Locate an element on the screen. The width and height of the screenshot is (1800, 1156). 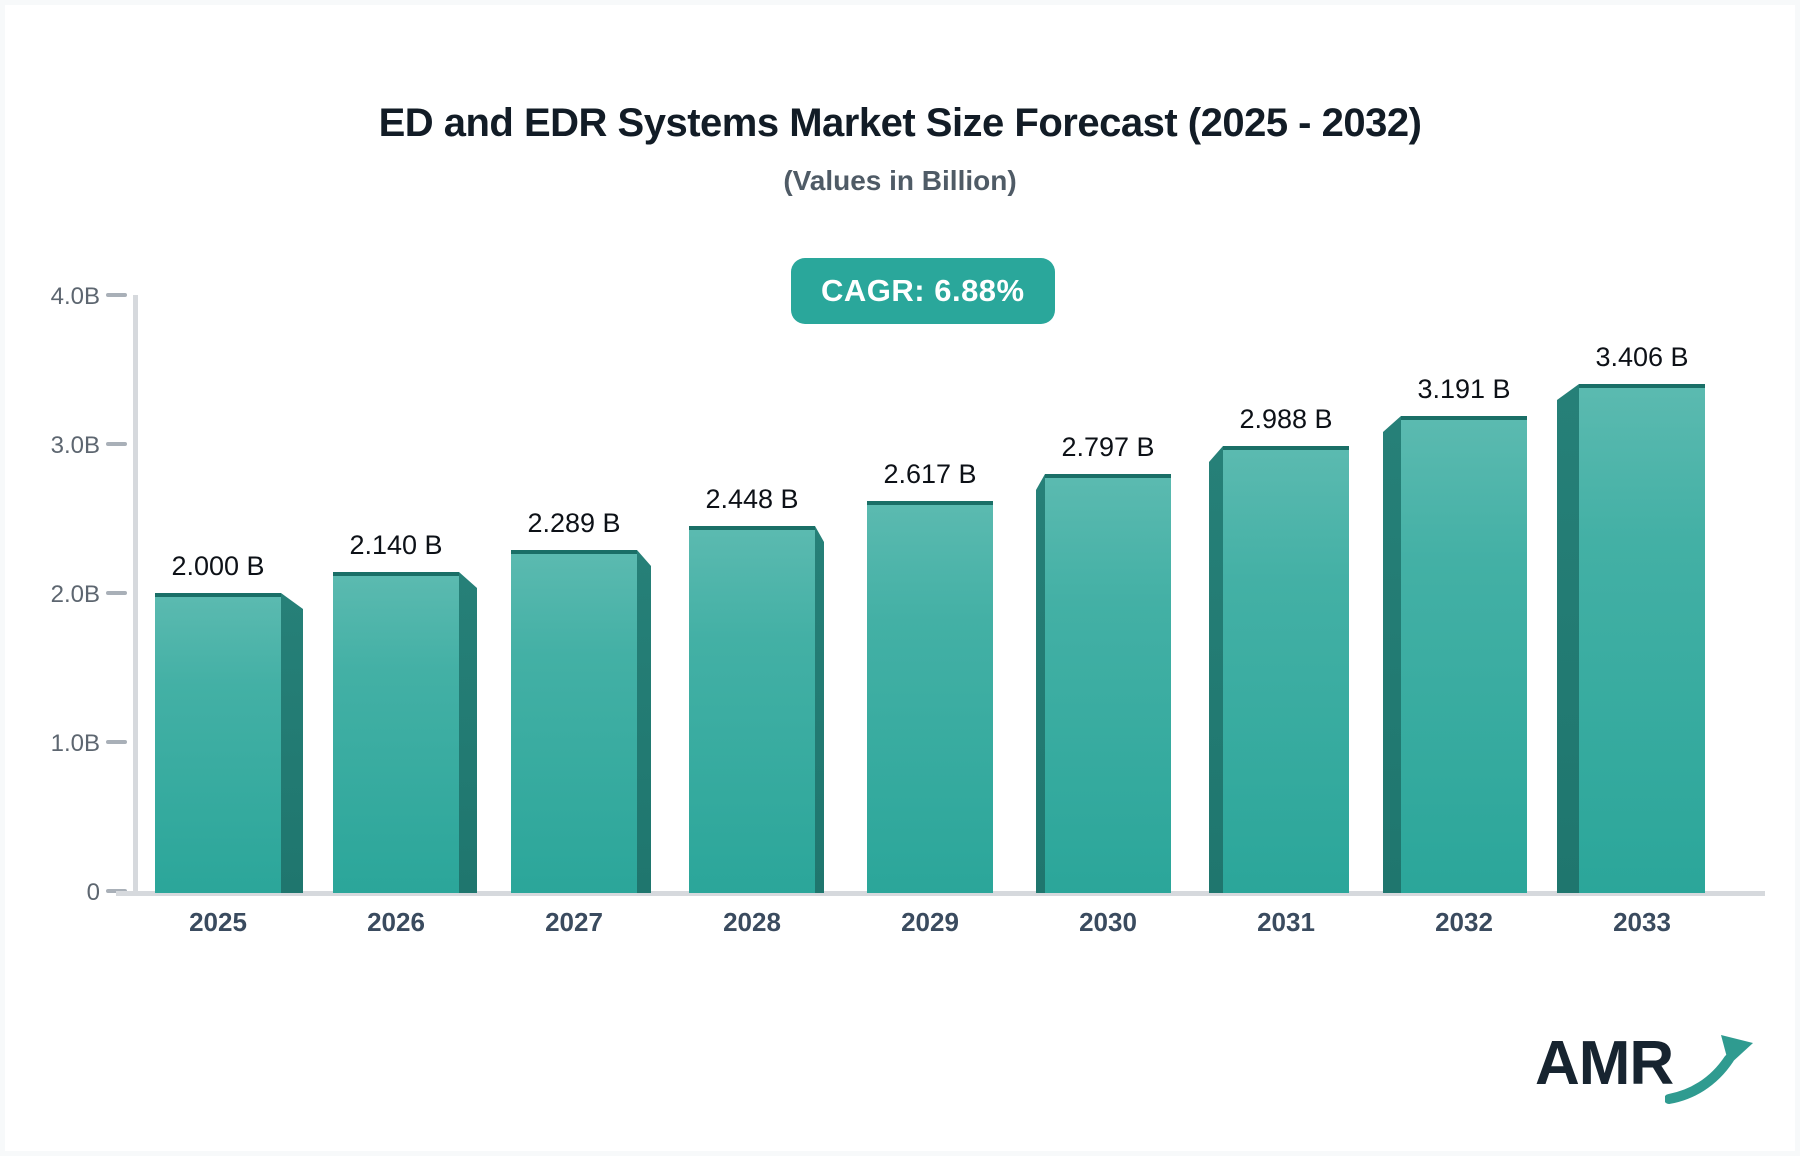
y-axis-line is located at coordinates (135, 595).